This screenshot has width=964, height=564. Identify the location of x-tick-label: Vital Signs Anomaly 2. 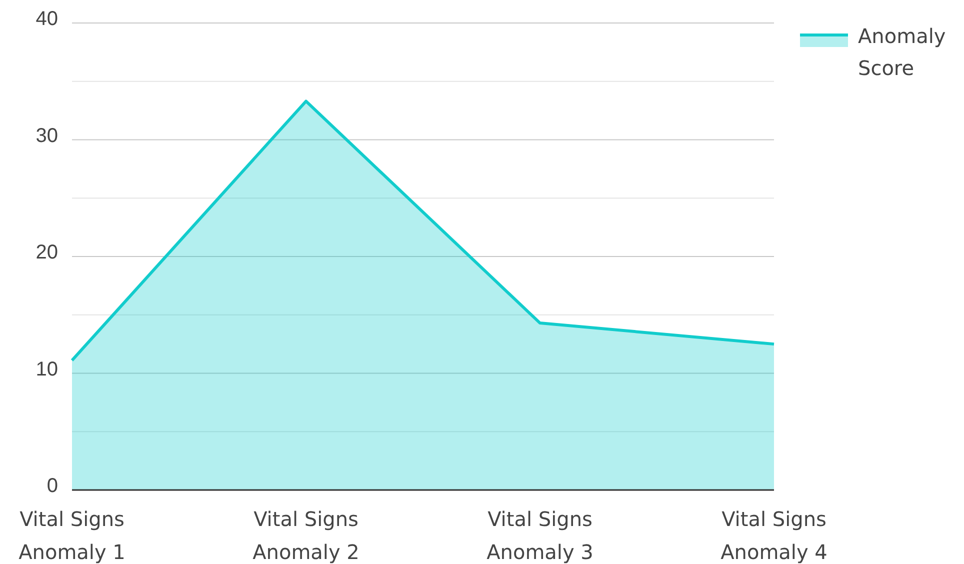
(306, 535).